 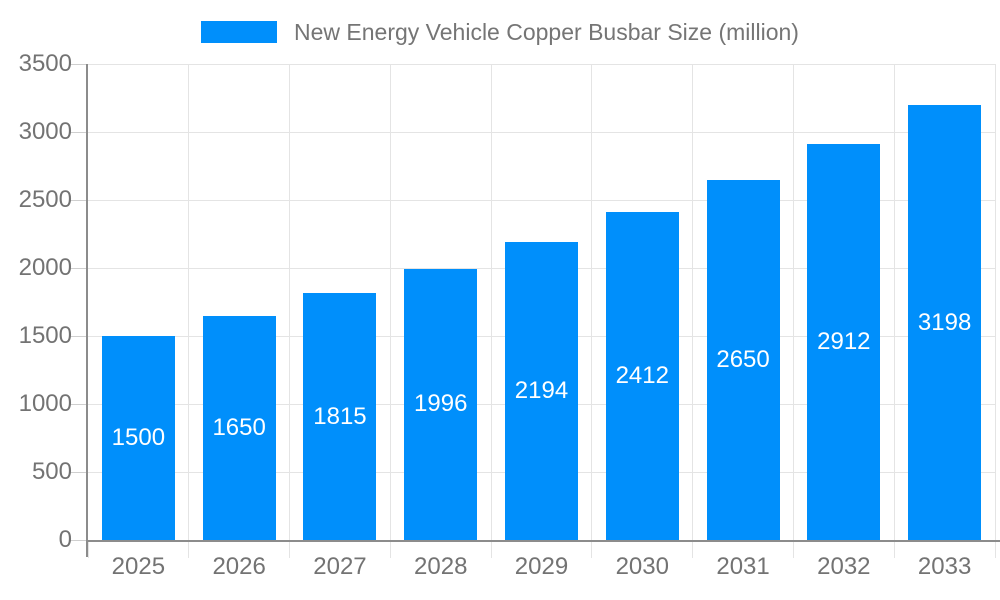 I want to click on x-axis-label: 2033, so click(x=944, y=566).